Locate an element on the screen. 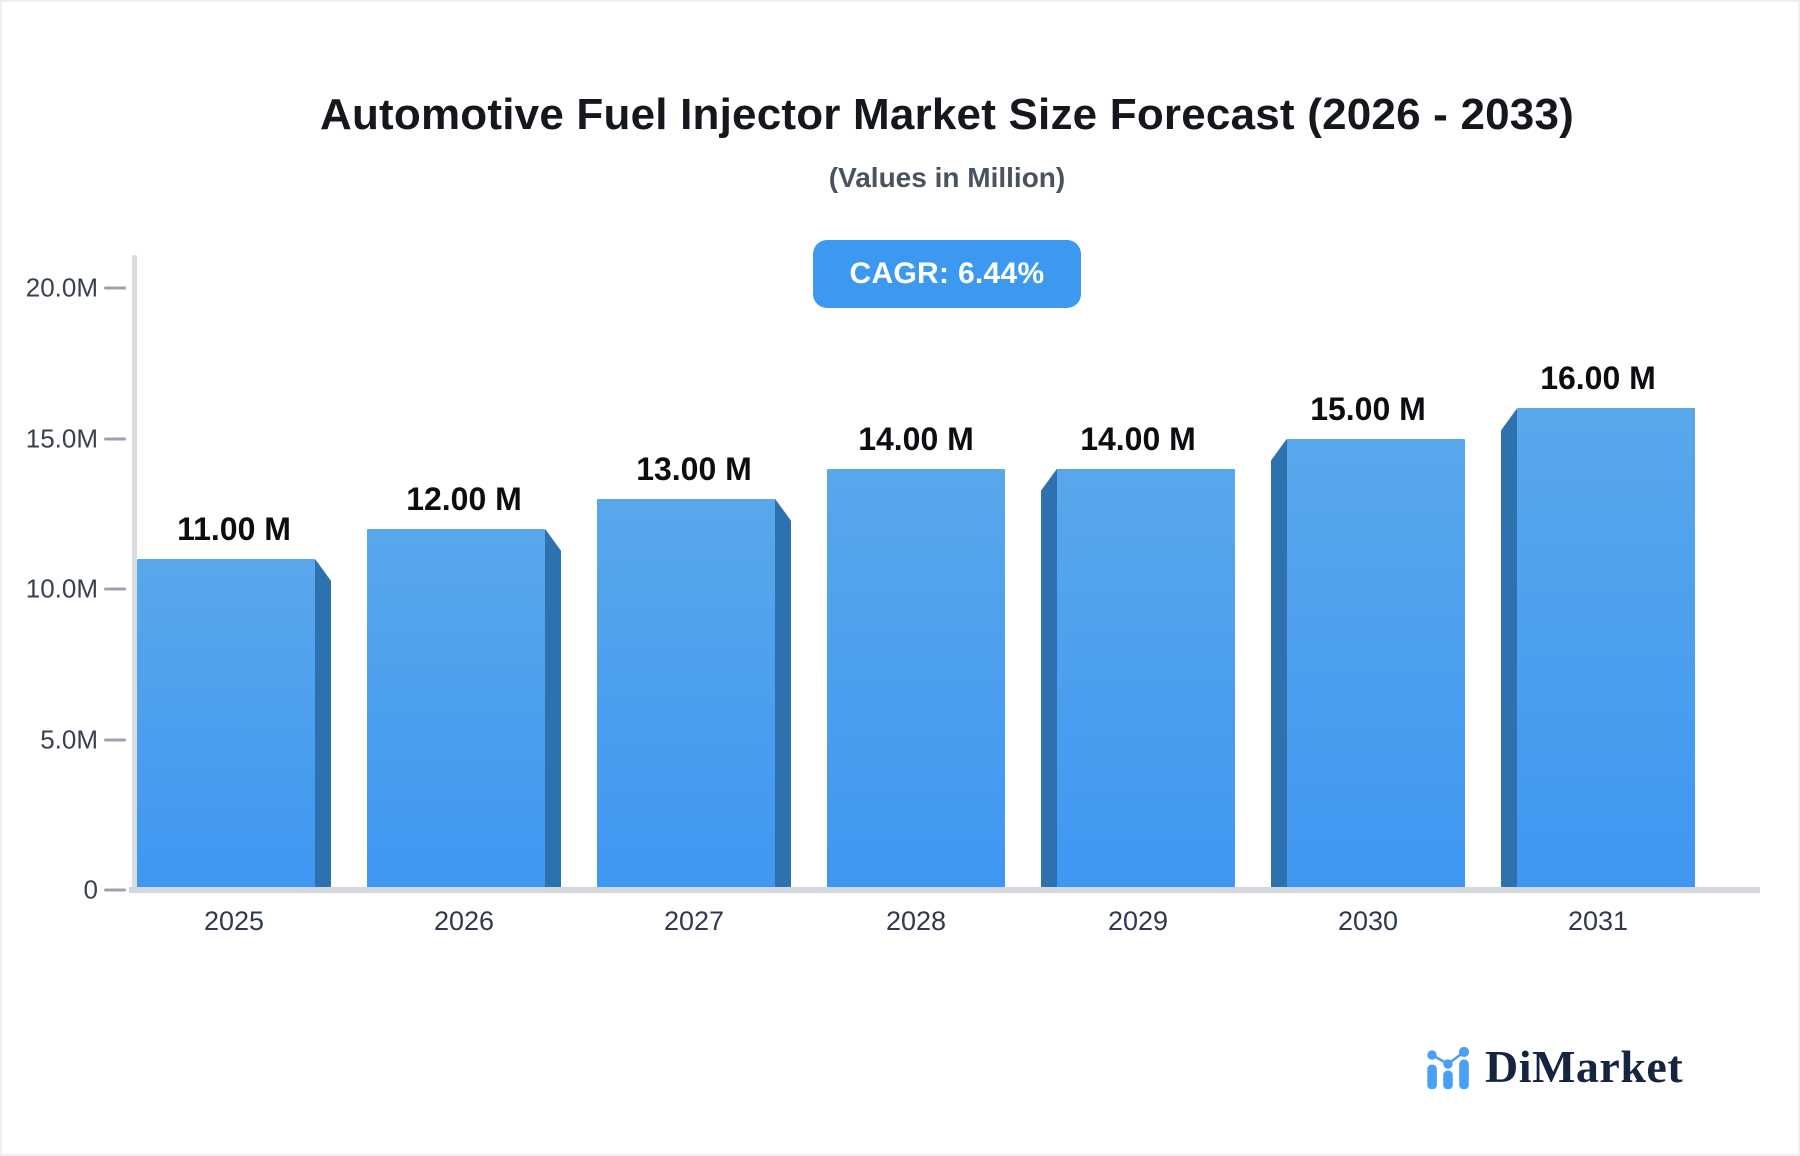 This screenshot has width=1800, height=1156. y-axis-line is located at coordinates (134, 572).